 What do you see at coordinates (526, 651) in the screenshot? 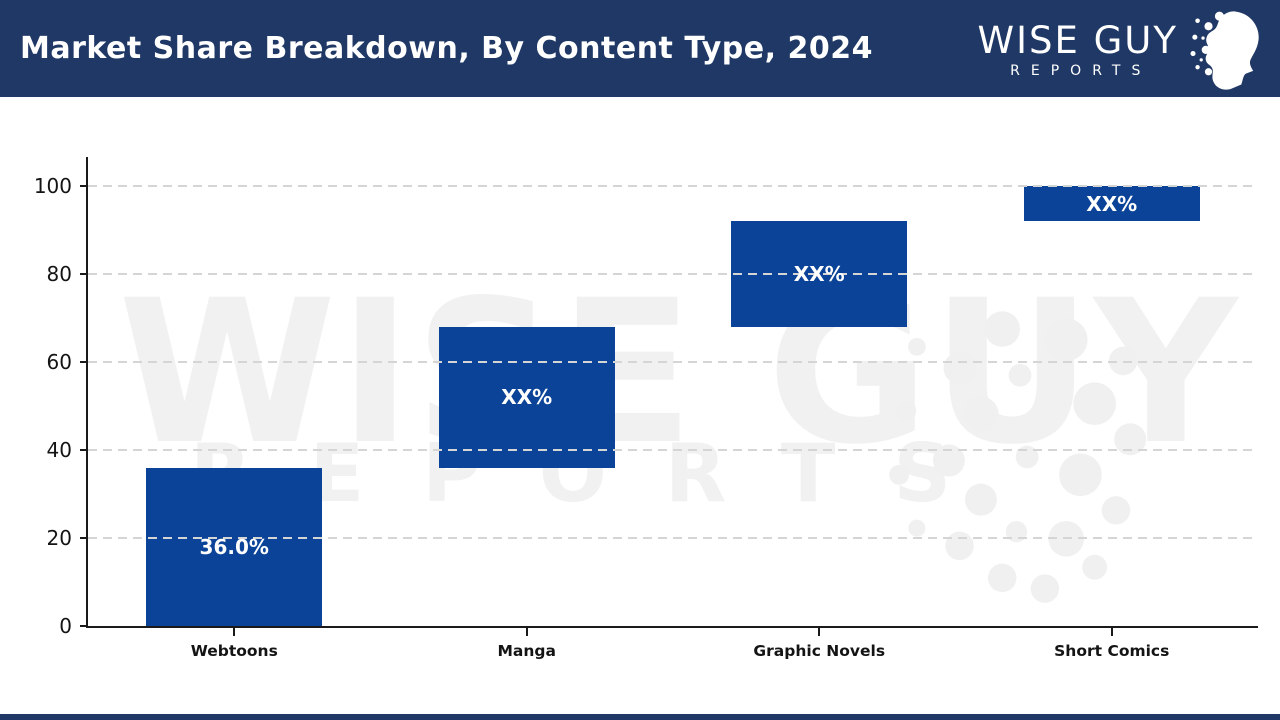
I see `x-tick-label: Manga` at bounding box center [526, 651].